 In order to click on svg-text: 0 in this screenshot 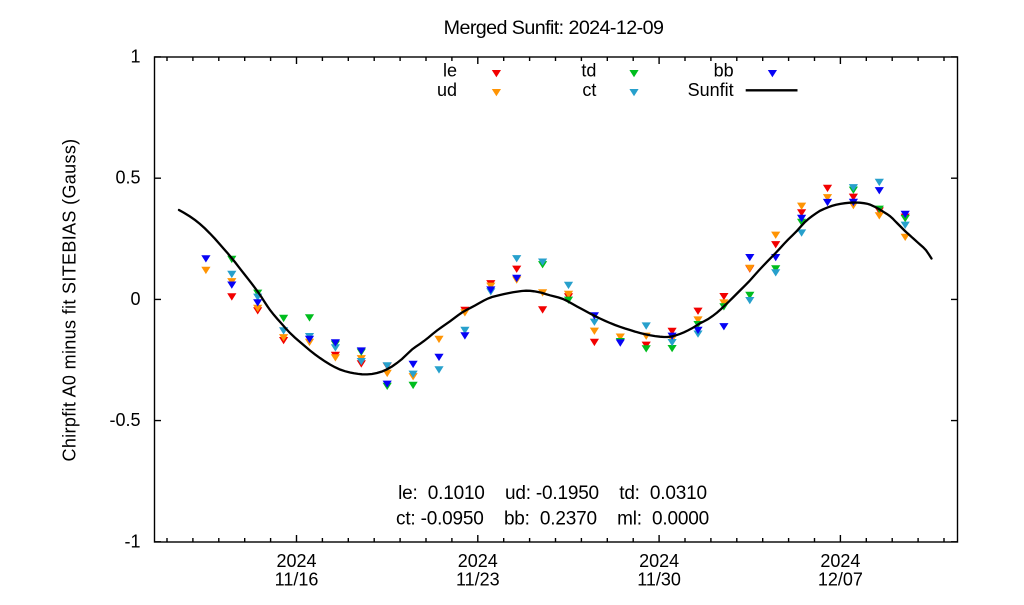, I will do `click(135, 299)`.